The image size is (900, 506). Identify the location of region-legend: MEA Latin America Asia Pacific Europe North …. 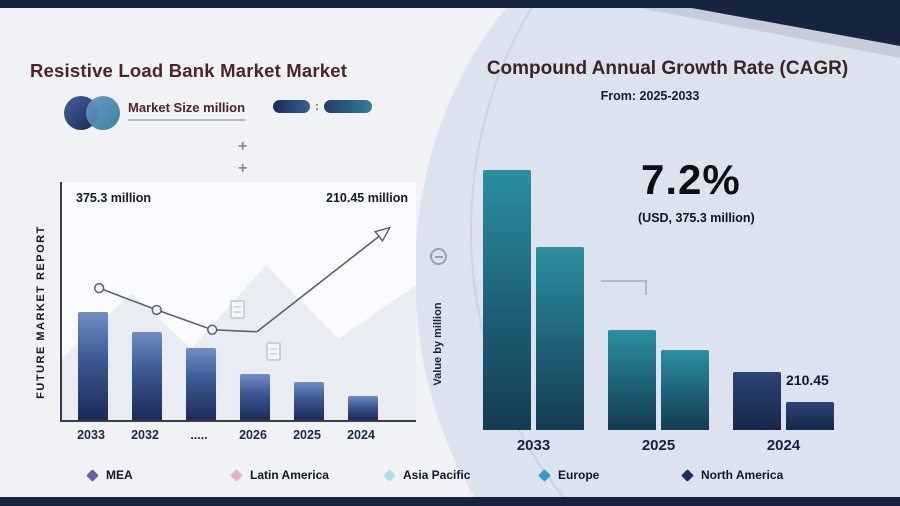
(450, 477).